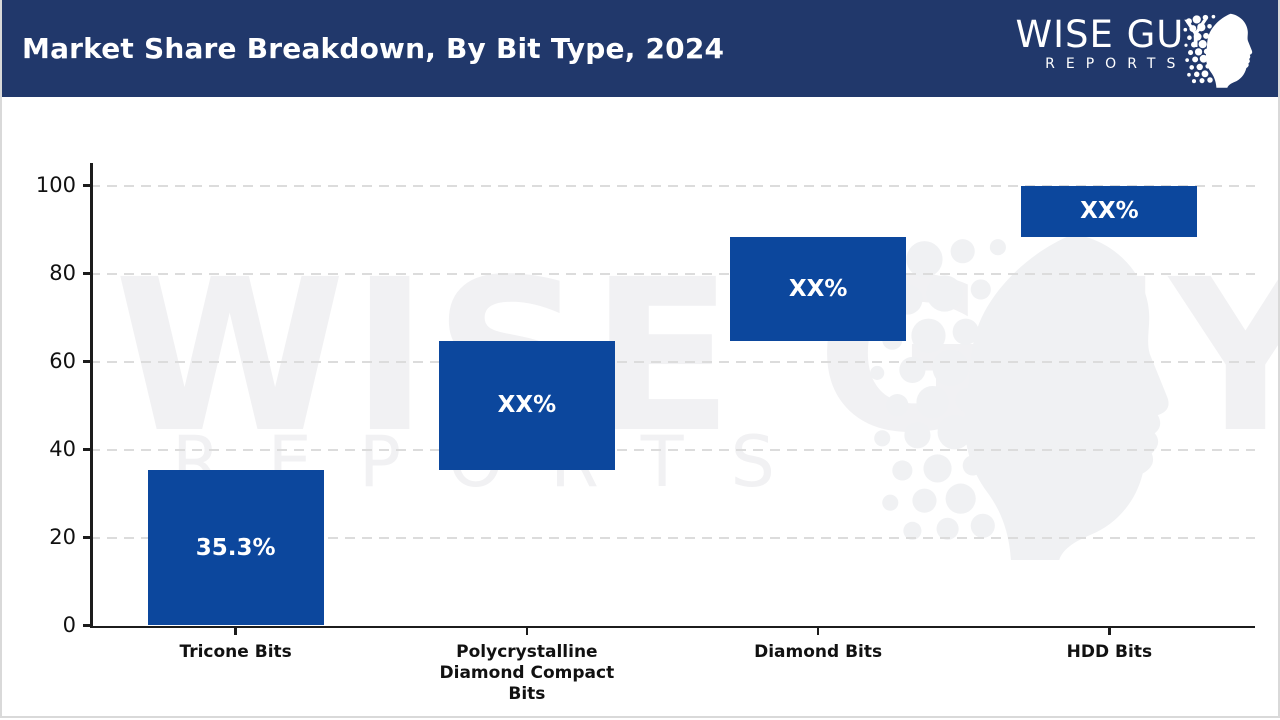 This screenshot has width=1280, height=720. I want to click on bar: 35.3%, so click(235, 548).